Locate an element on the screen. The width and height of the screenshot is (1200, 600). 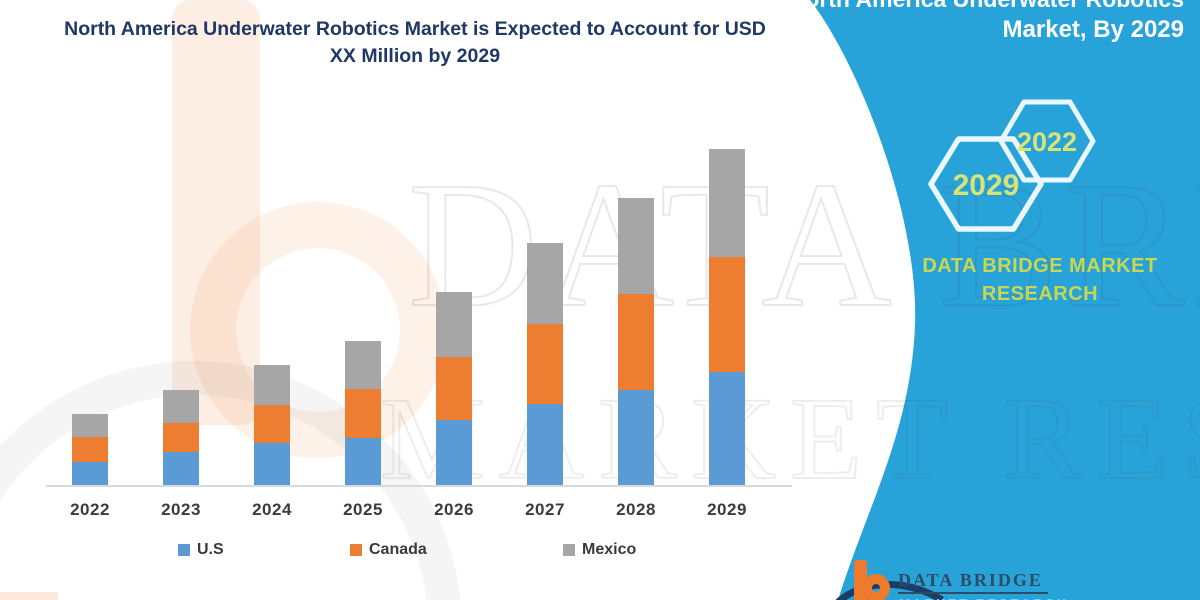
bar-group-2024 is located at coordinates (272, 425).